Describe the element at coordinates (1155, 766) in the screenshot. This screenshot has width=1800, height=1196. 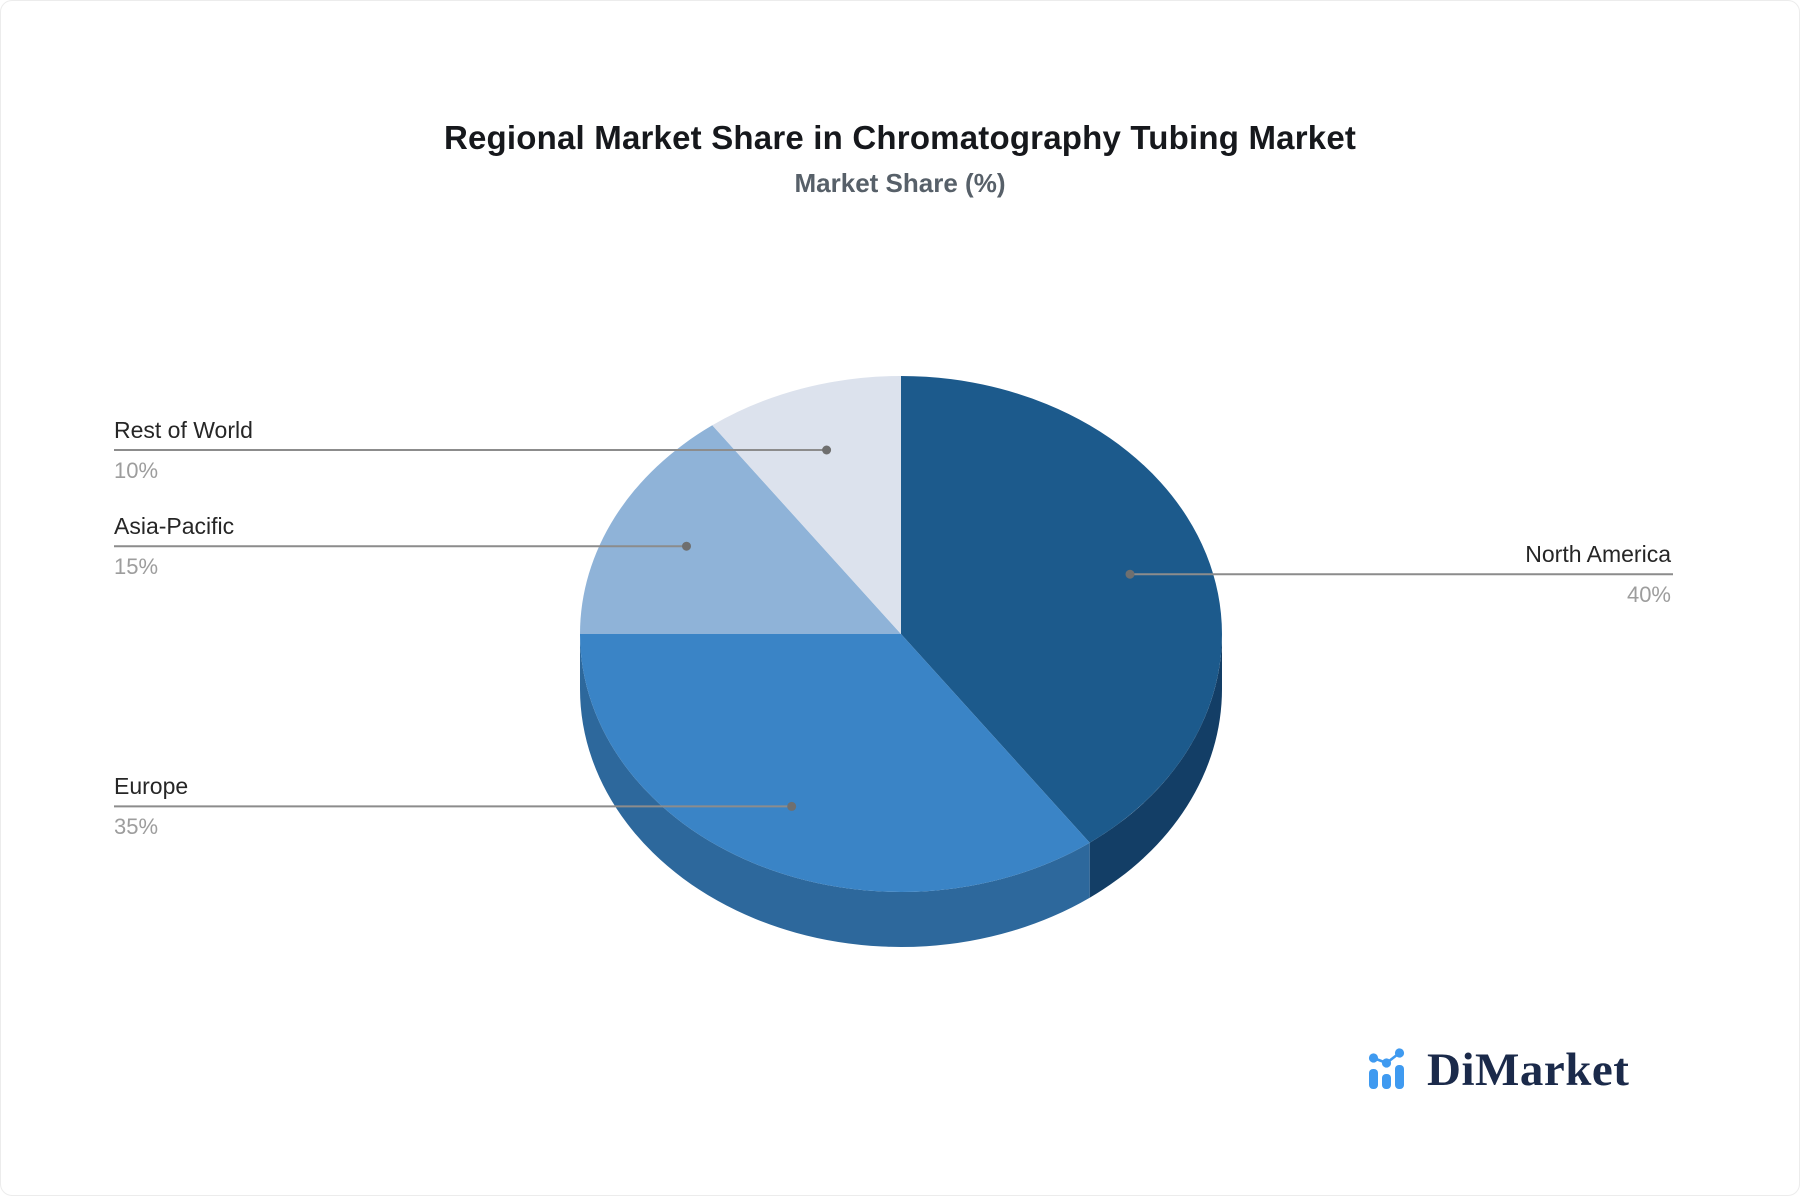
I see `pie-slice-side-north-america` at that location.